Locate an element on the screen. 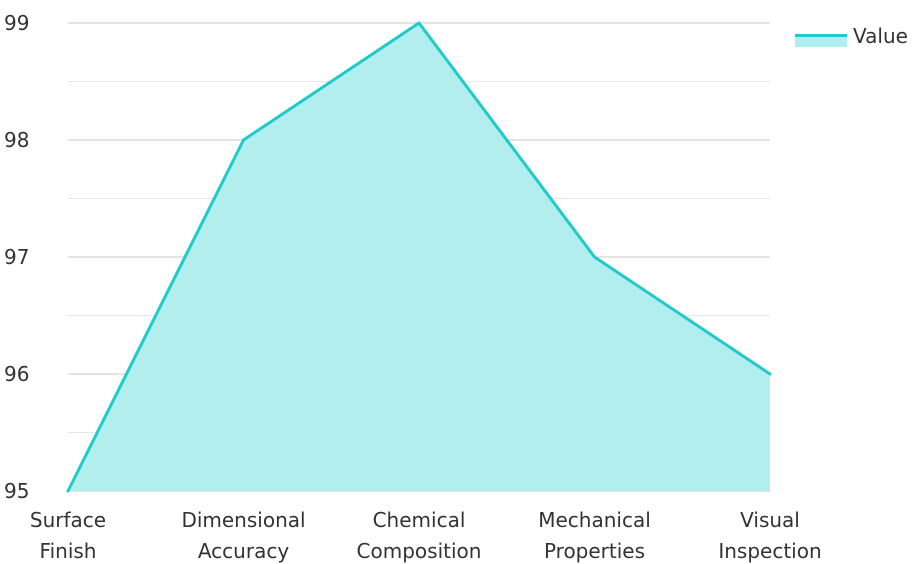 Image resolution: width=920 pixels, height=564 pixels. x-tick-label-line: Surface is located at coordinates (68, 520).